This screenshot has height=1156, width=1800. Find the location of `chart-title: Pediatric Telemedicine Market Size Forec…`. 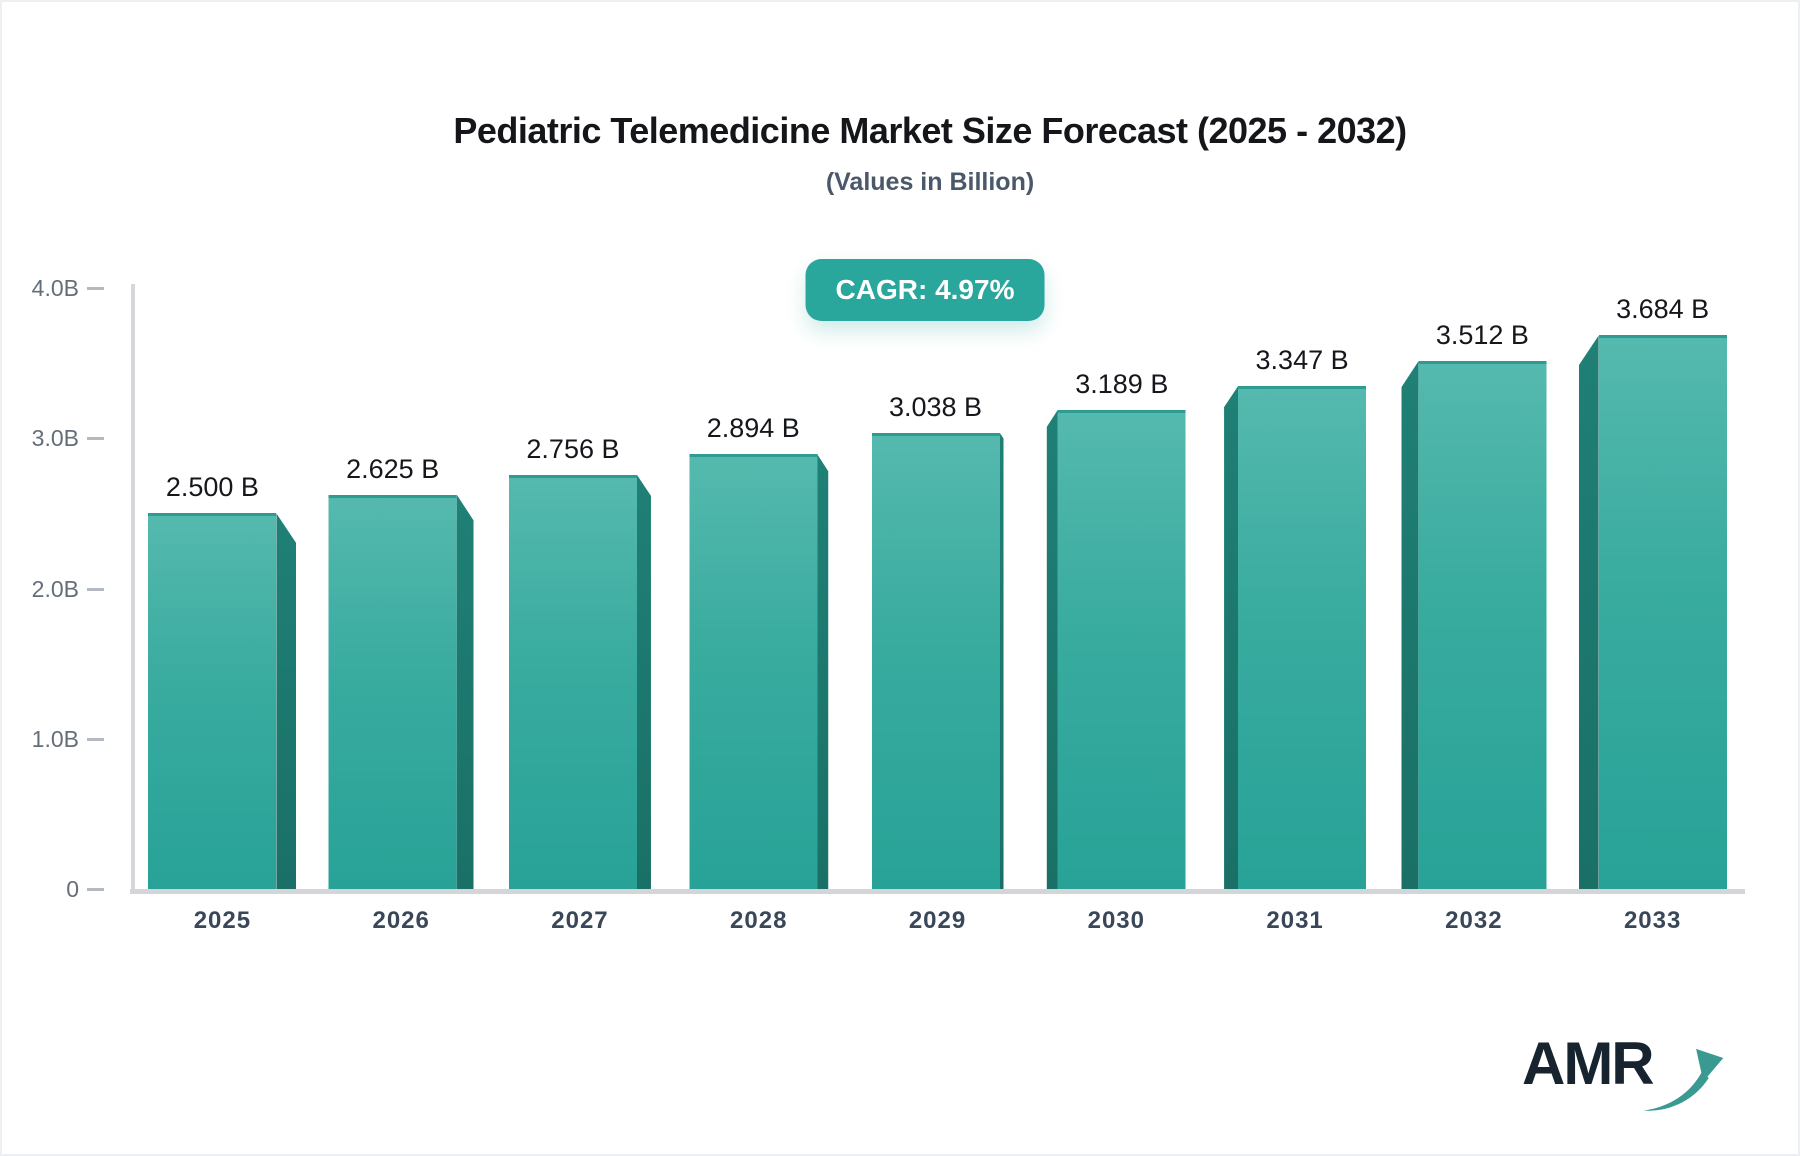

chart-title: Pediatric Telemedicine Market Size Forec… is located at coordinates (930, 130).